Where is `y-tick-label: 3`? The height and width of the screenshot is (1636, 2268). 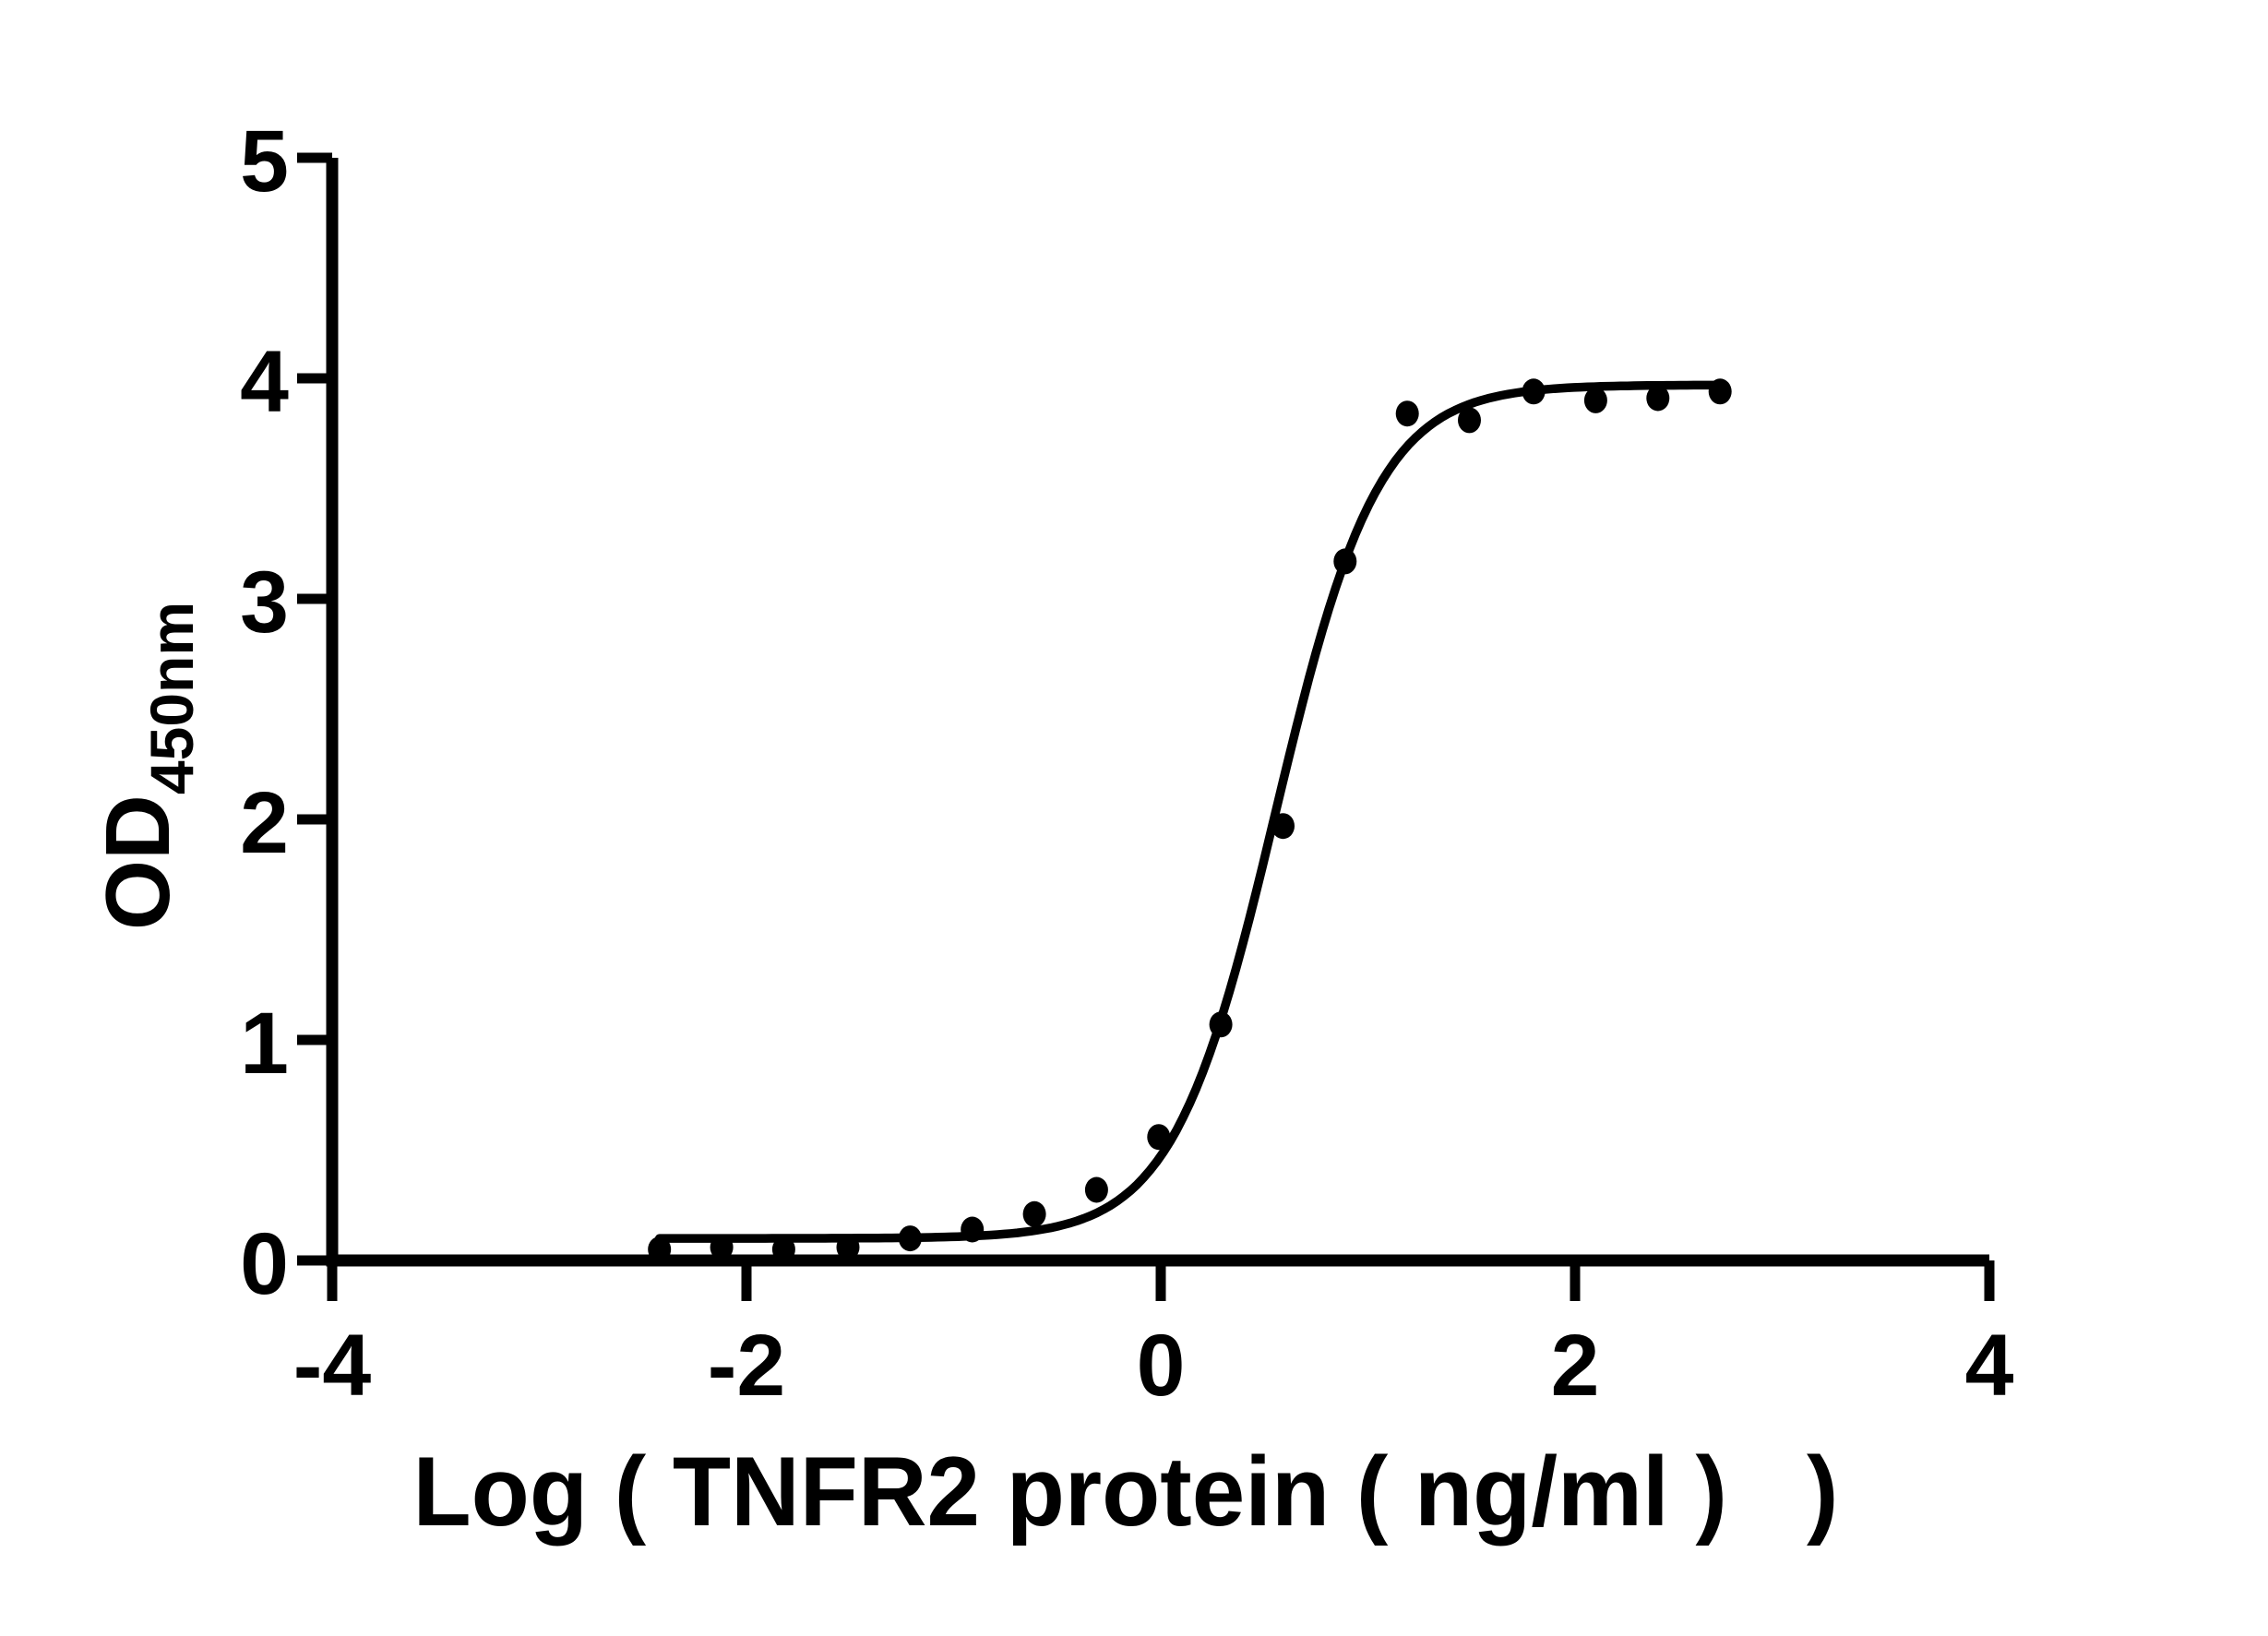
y-tick-label: 3 is located at coordinates (264, 602).